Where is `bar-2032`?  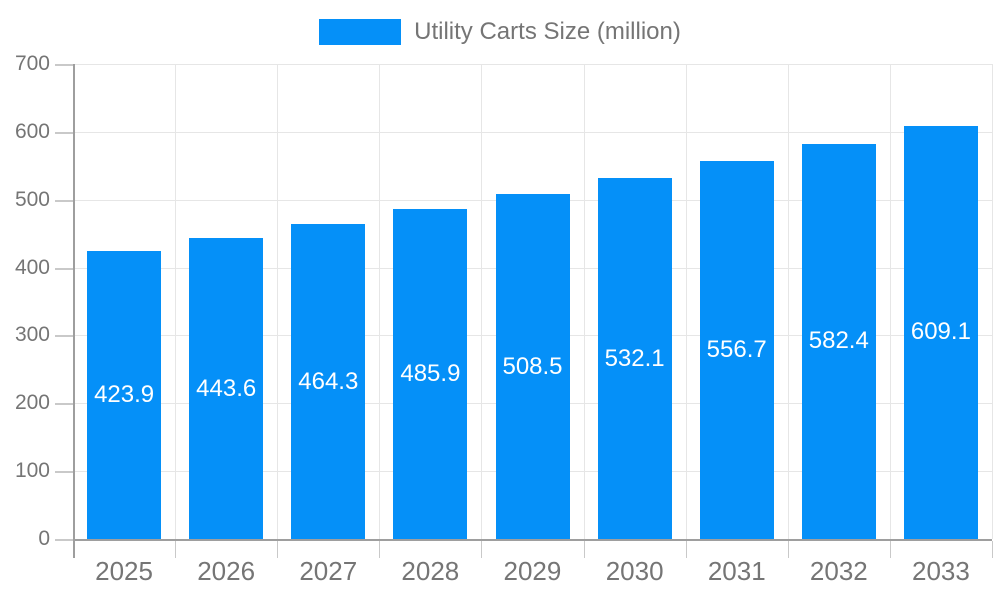
bar-2032 is located at coordinates (838, 341).